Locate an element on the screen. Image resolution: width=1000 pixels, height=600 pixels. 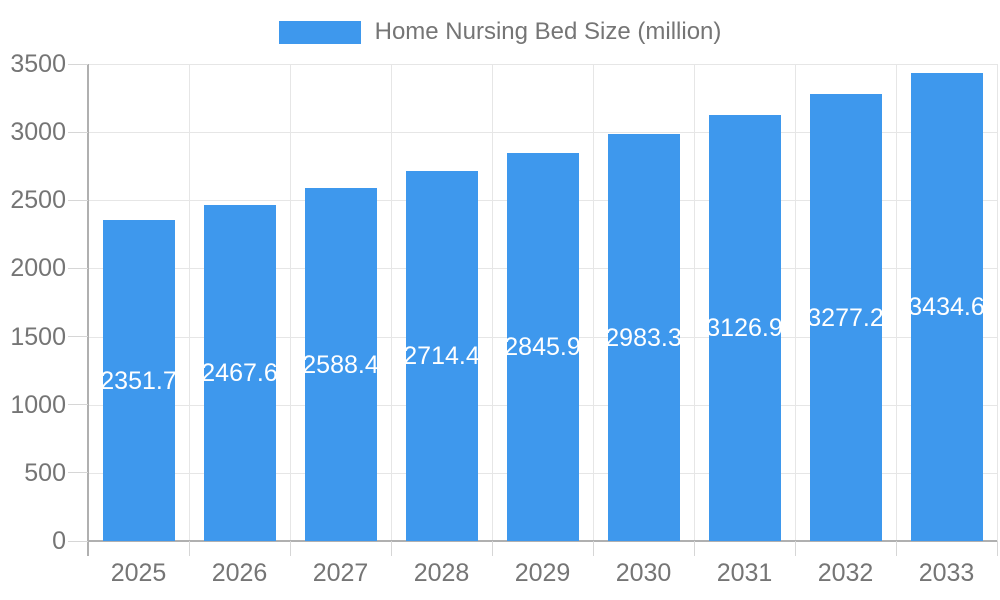
bar-2028 is located at coordinates (441, 356).